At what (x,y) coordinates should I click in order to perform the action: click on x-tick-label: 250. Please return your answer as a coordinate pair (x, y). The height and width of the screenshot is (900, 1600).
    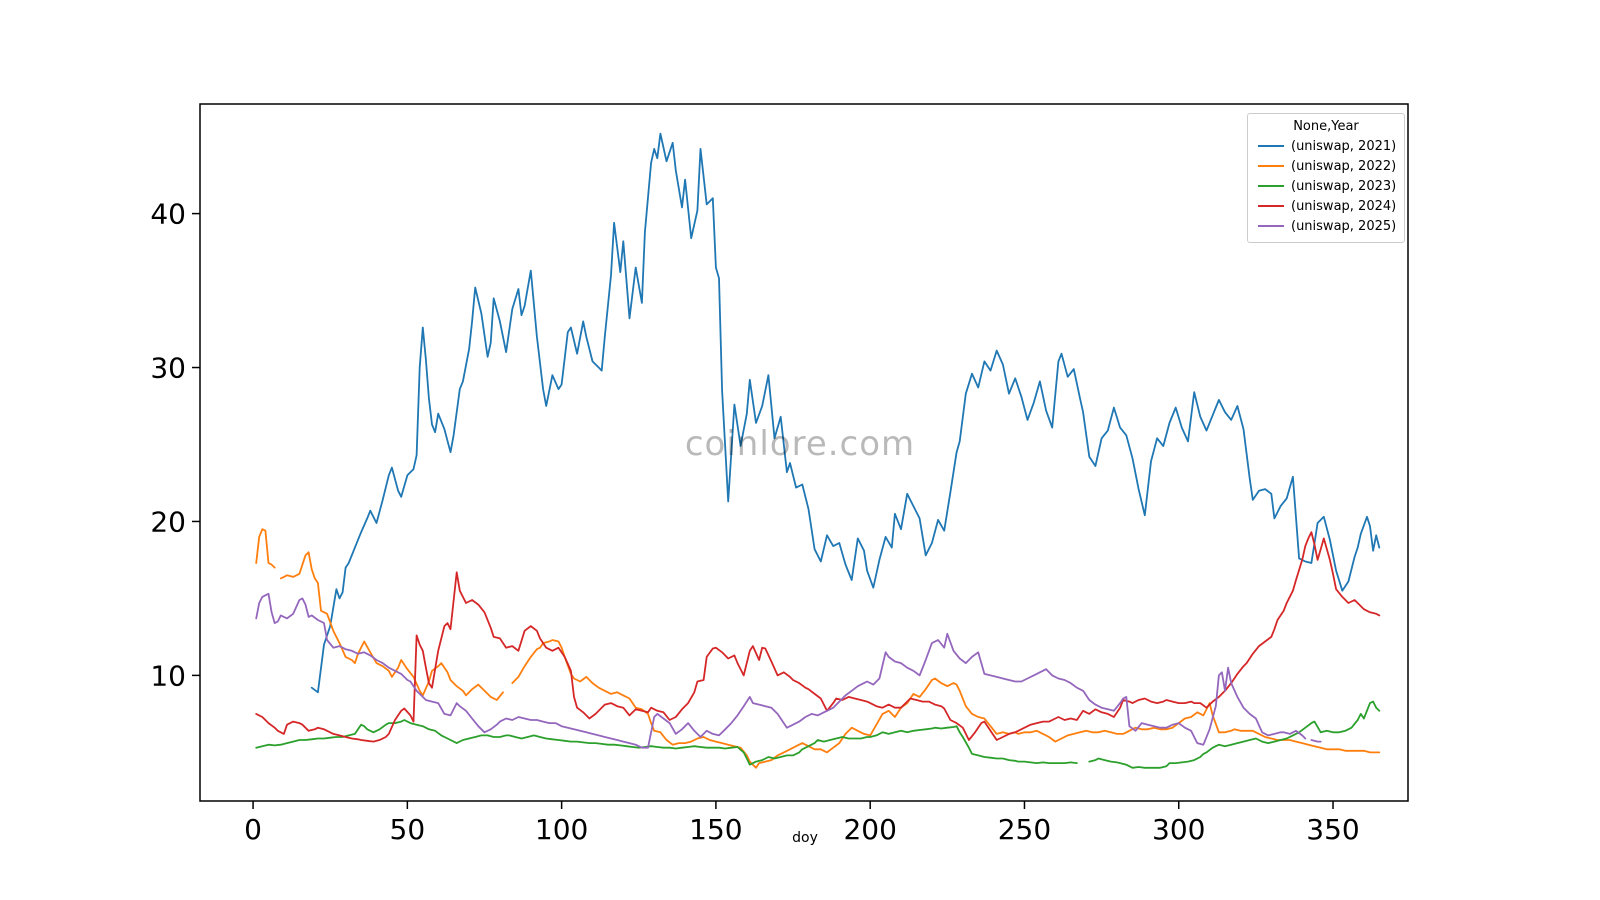
    Looking at the image, I should click on (1024, 829).